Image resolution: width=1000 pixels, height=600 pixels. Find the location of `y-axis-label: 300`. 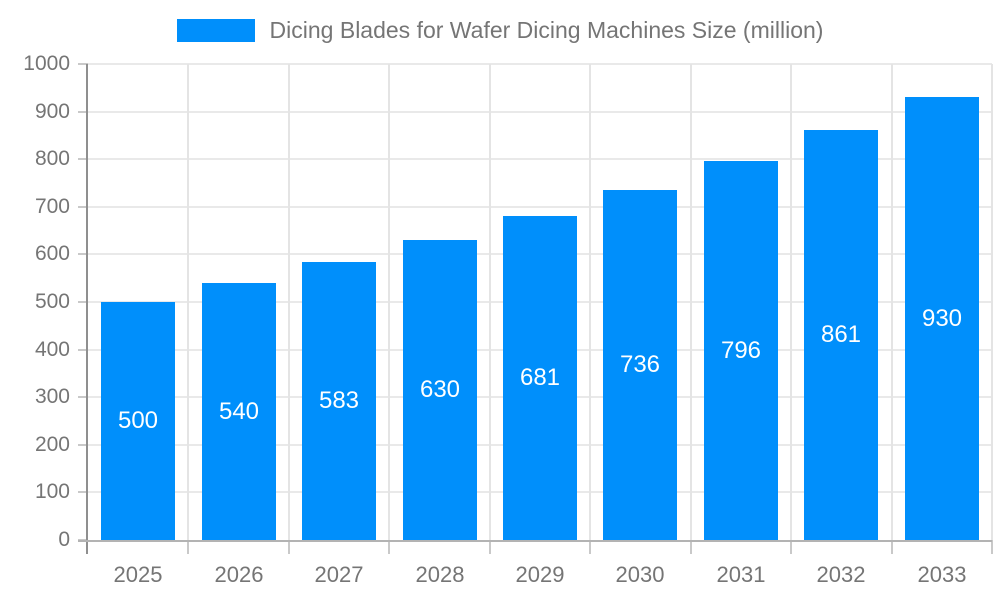

y-axis-label: 300 is located at coordinates (52, 397).